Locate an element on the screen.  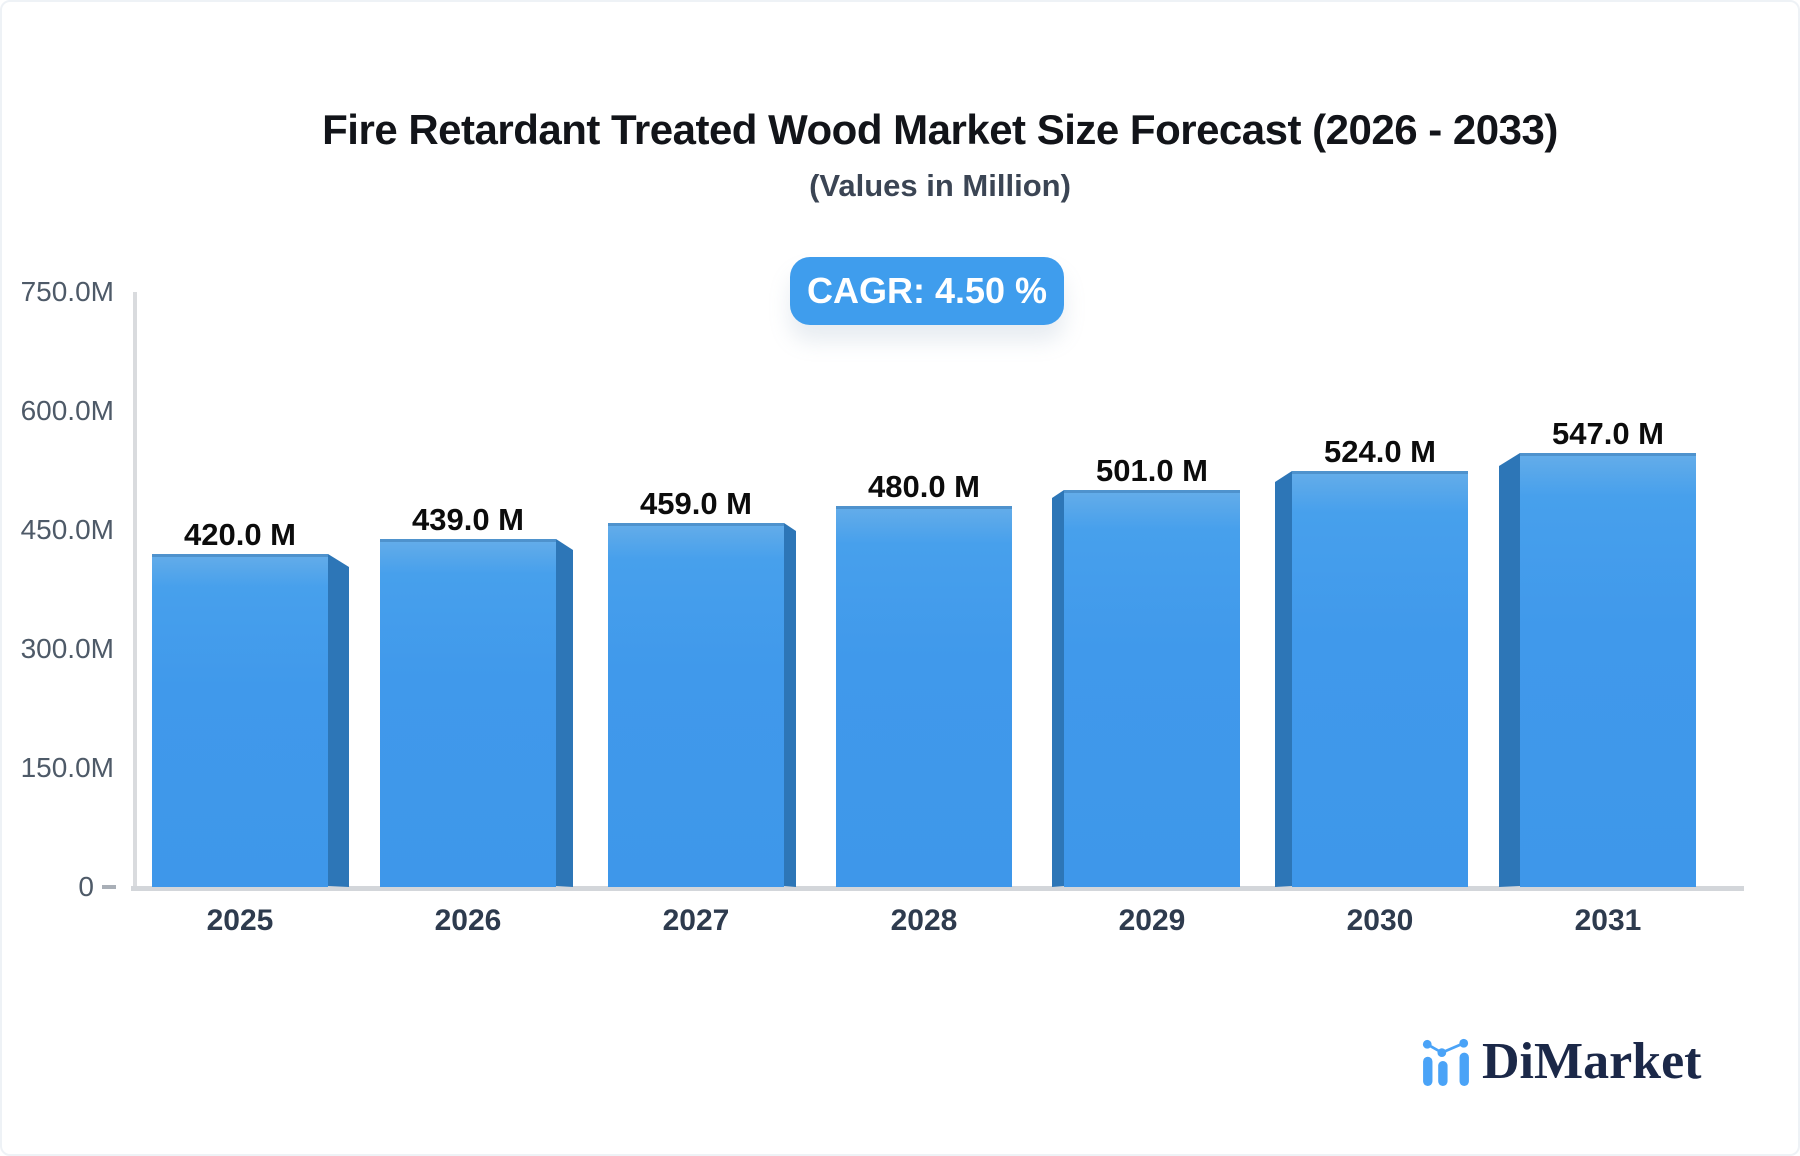
brand-logo: DiMarket is located at coordinates (1561, 1062).